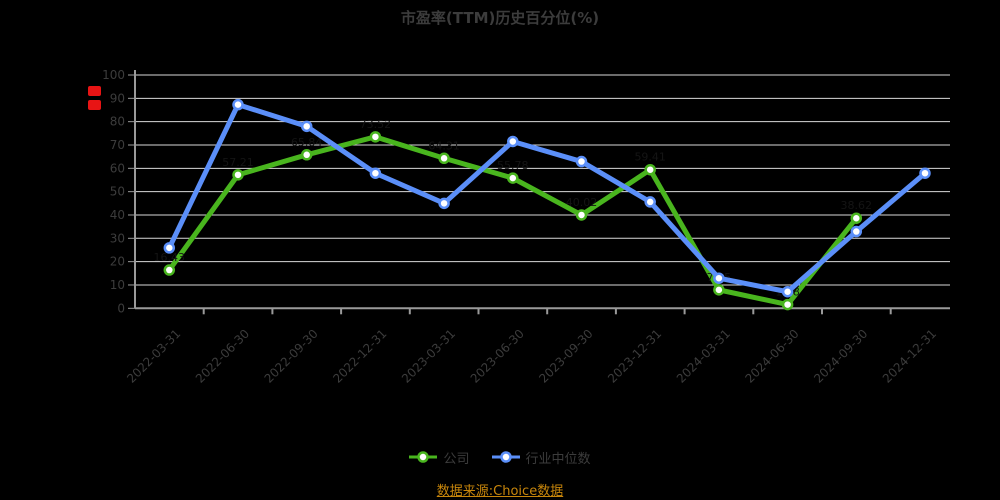 Image resolution: width=1000 pixels, height=500 pixels. I want to click on x-tick-label: 2024-03-31, so click(703, 356).